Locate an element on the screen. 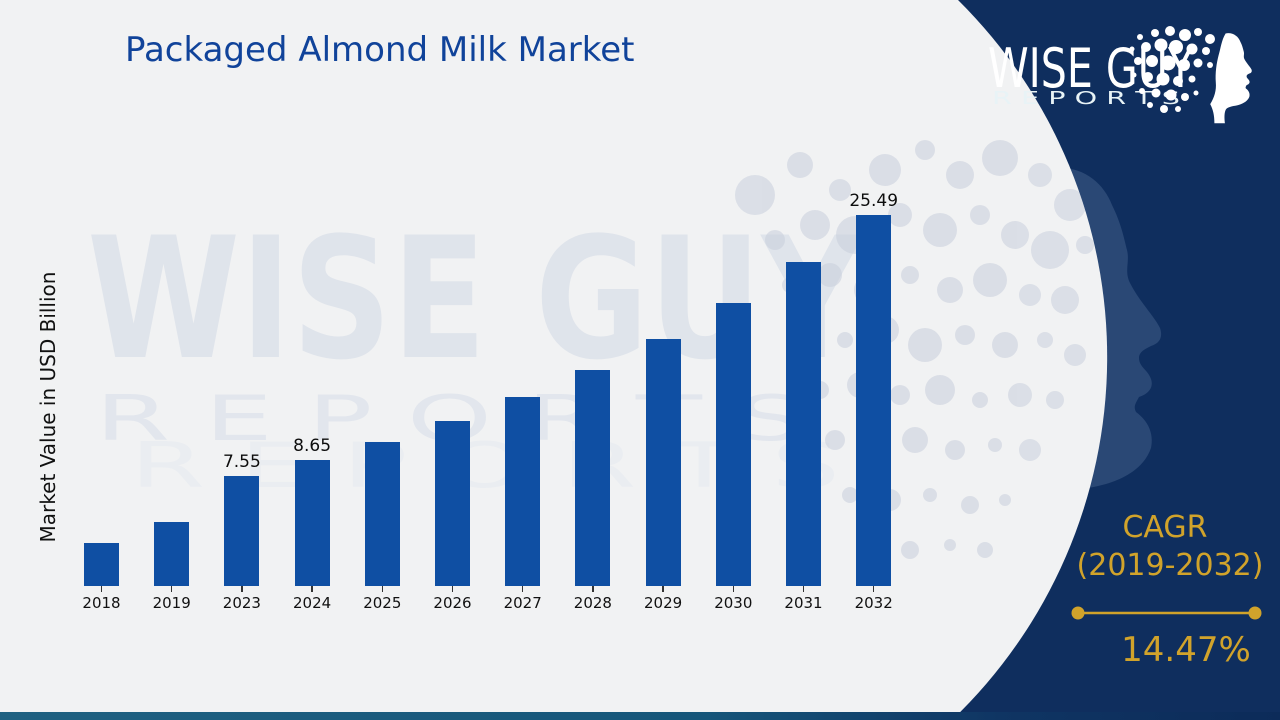 Image resolution: width=1280 pixels, height=720 pixels. x-axis-category-label: 2029 is located at coordinates (663, 603).